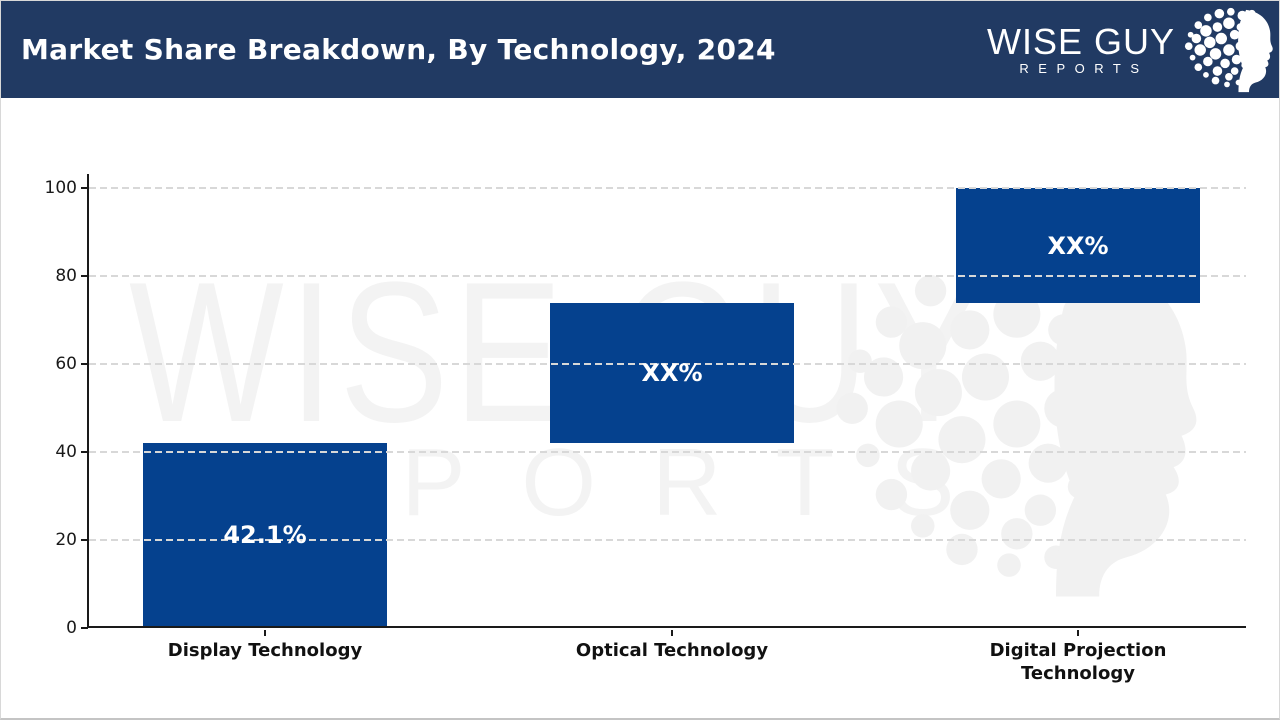 The image size is (1280, 720). I want to click on y-tick-label: 60, so click(66, 364).